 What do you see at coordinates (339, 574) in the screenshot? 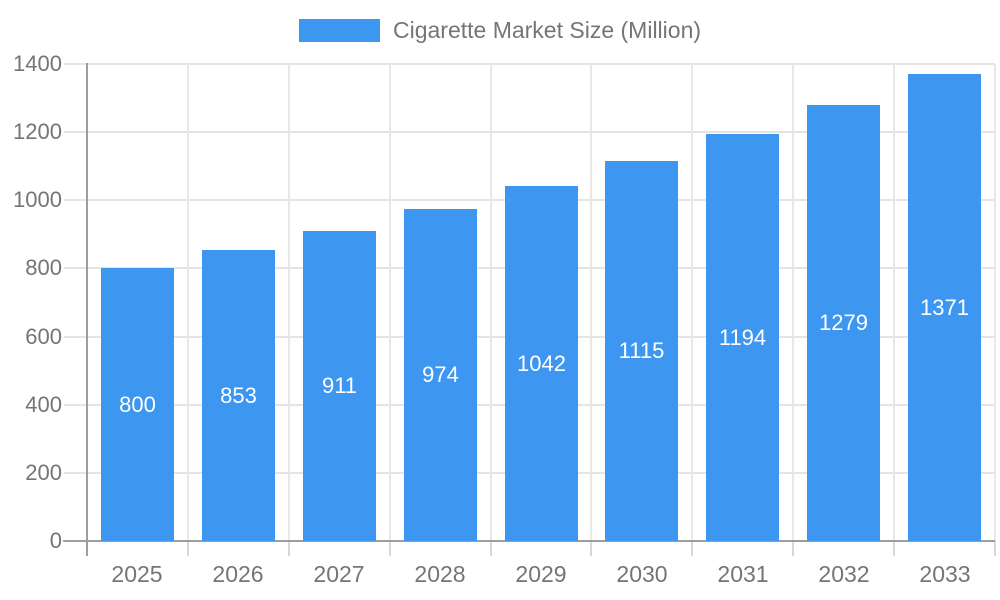
I see `x-tick-label: 2027` at bounding box center [339, 574].